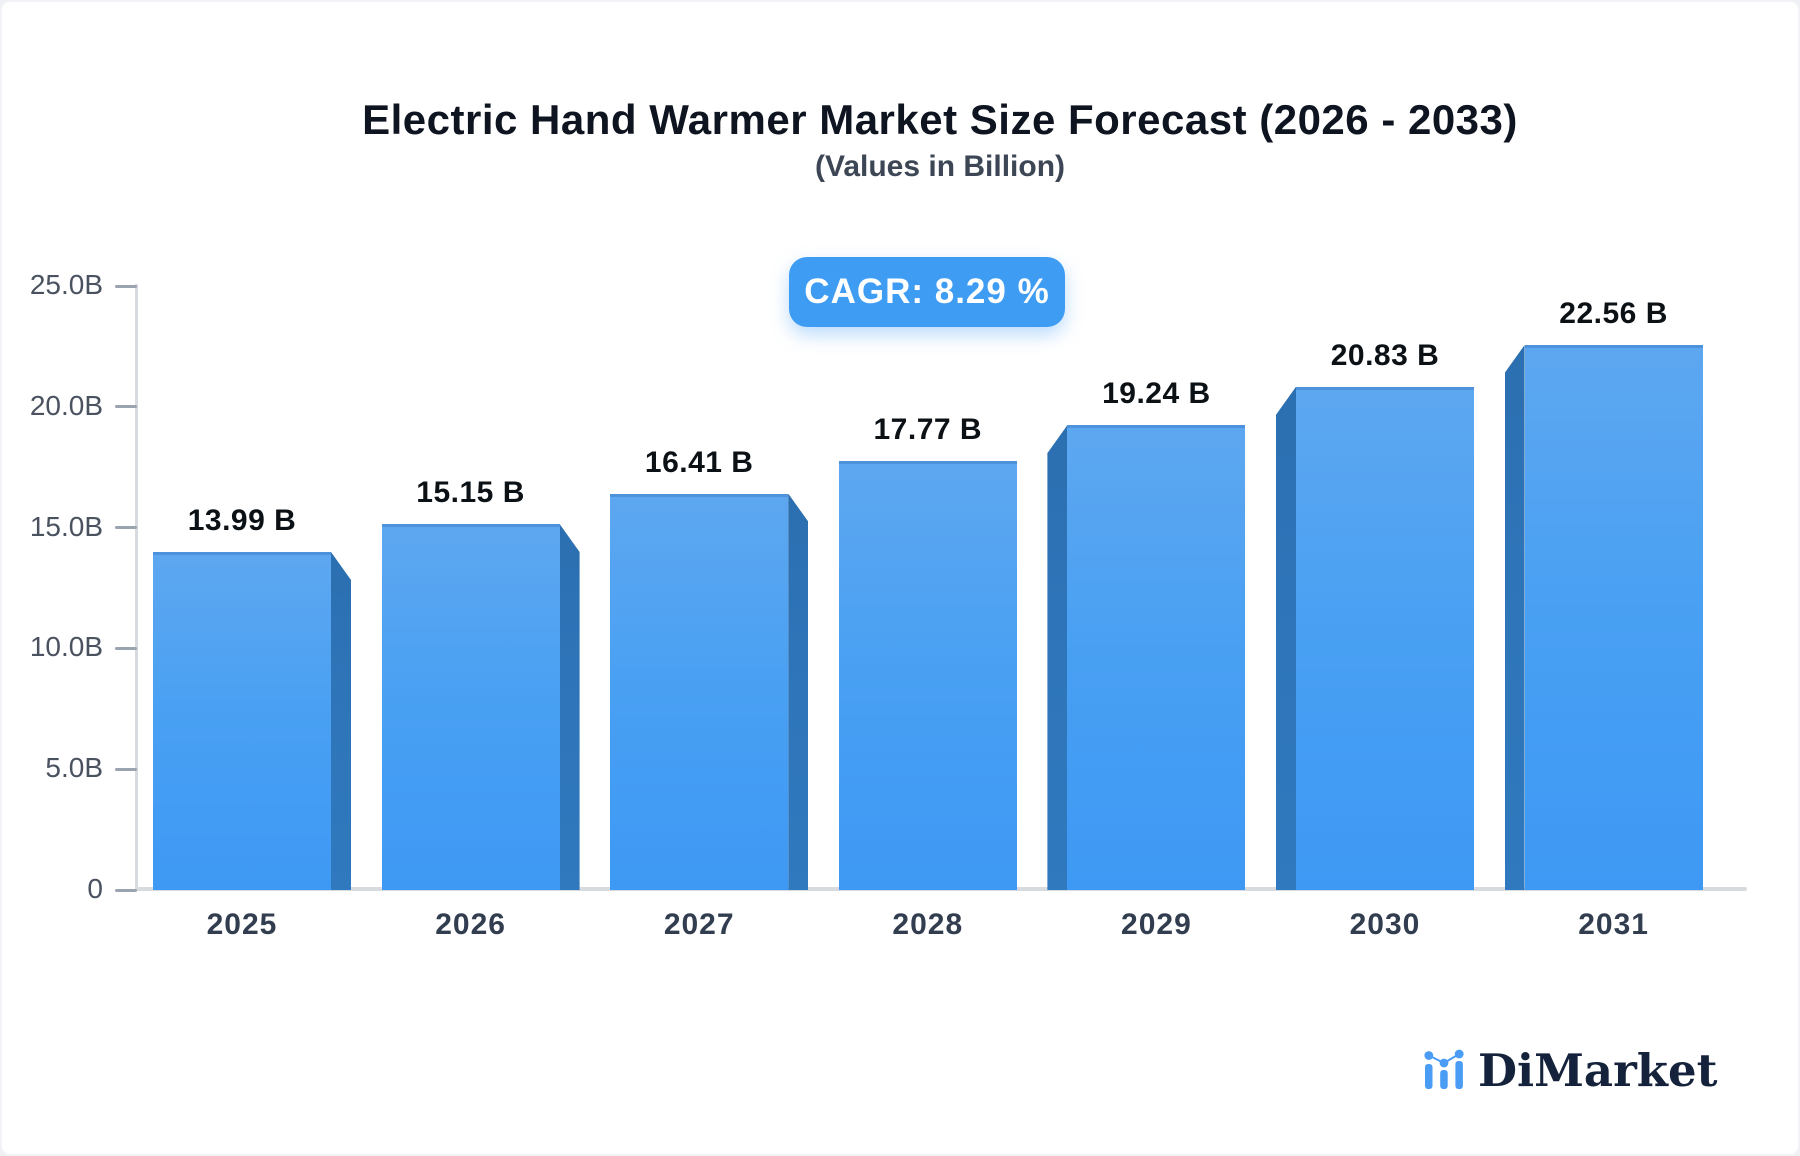  What do you see at coordinates (928, 924) in the screenshot?
I see `x-tick-label: 2028` at bounding box center [928, 924].